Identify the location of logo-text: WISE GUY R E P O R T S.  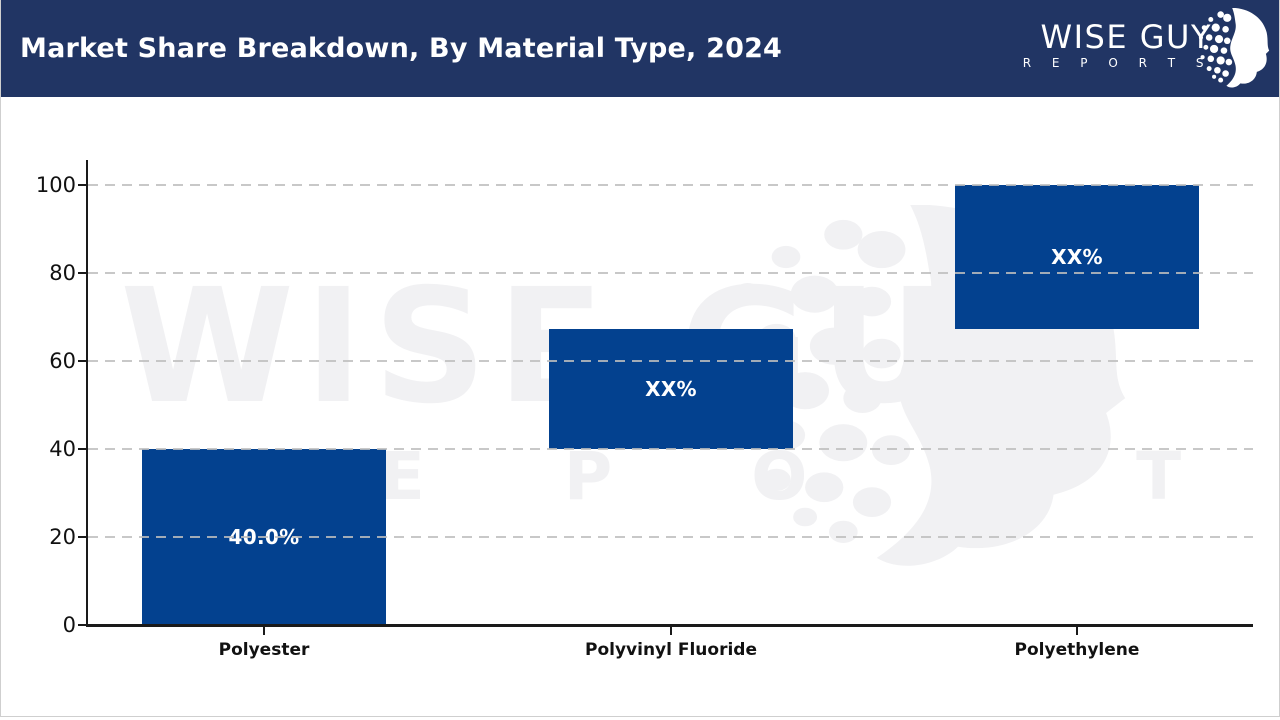
(1117, 45).